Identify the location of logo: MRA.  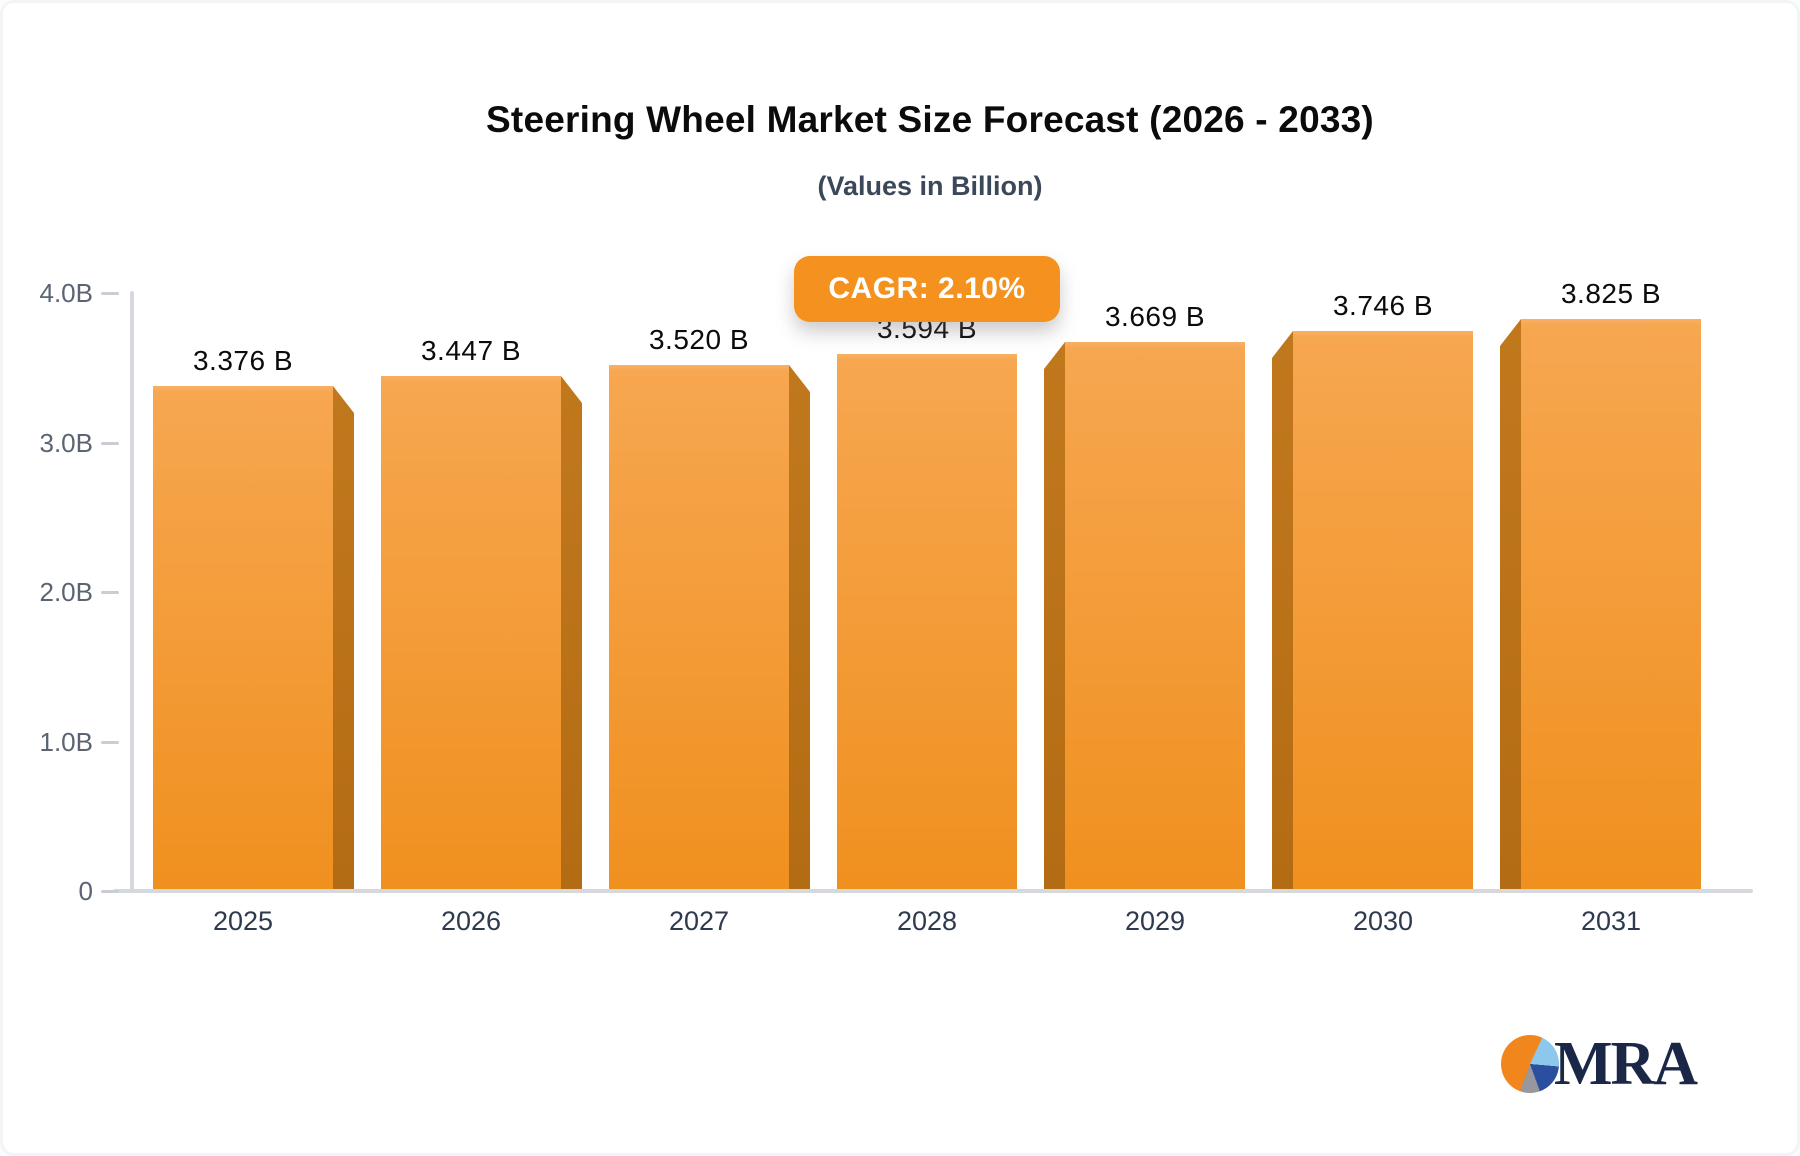
(1599, 1064).